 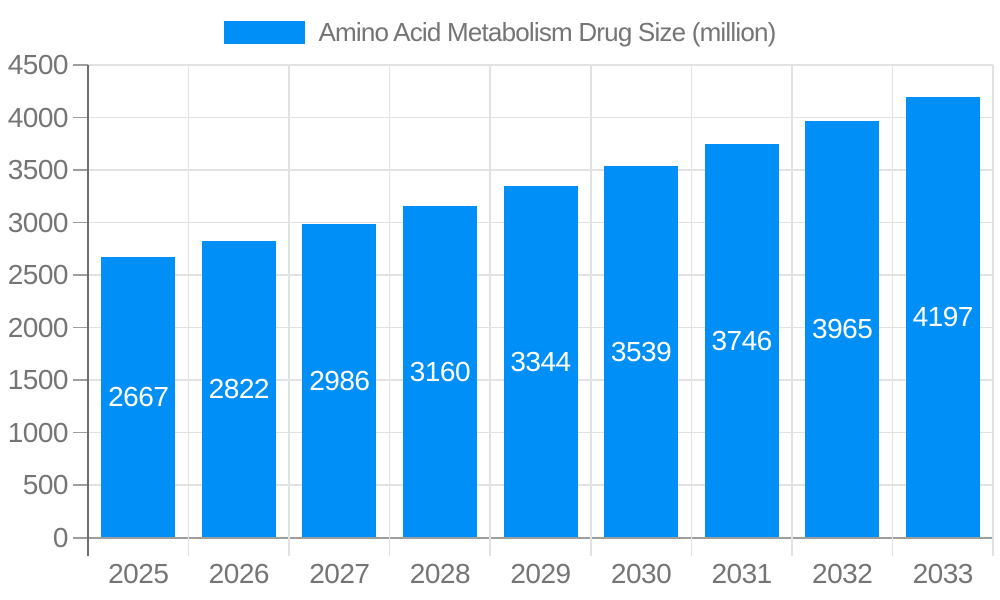 What do you see at coordinates (741, 573) in the screenshot?
I see `x-tick-label: 2031` at bounding box center [741, 573].